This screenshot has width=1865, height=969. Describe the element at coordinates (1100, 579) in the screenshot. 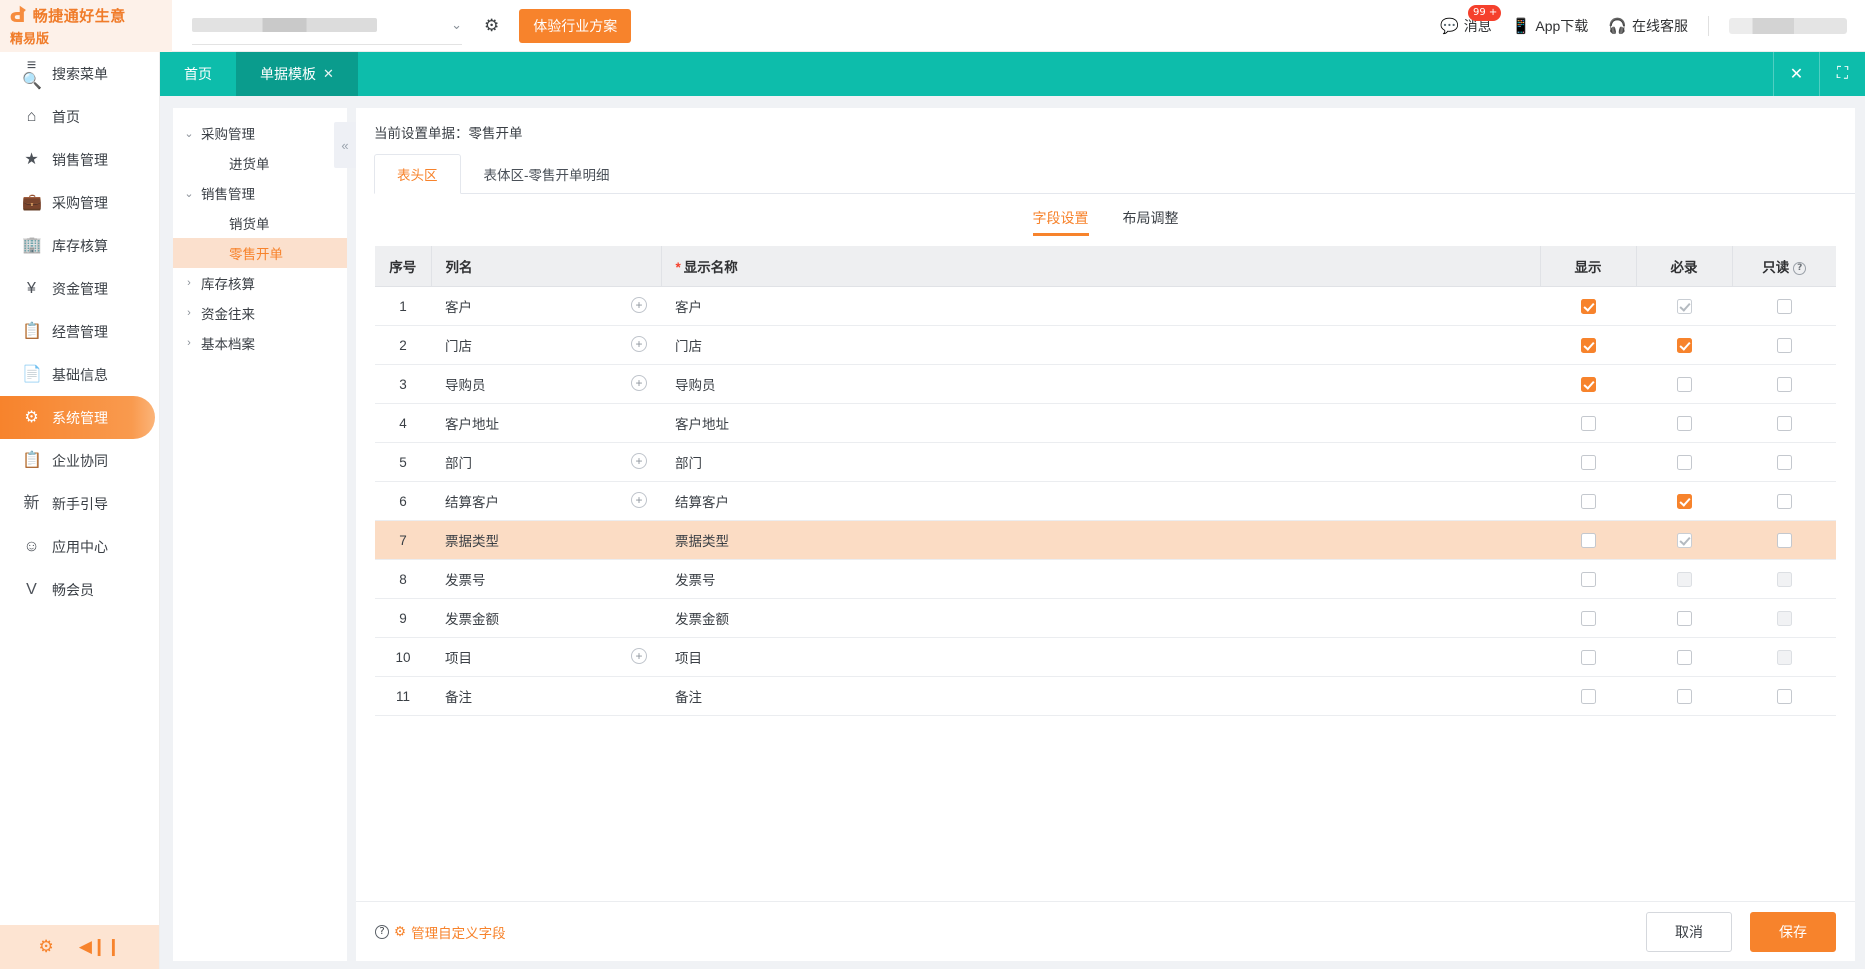

I see `cell-display-name: 发票号` at that location.